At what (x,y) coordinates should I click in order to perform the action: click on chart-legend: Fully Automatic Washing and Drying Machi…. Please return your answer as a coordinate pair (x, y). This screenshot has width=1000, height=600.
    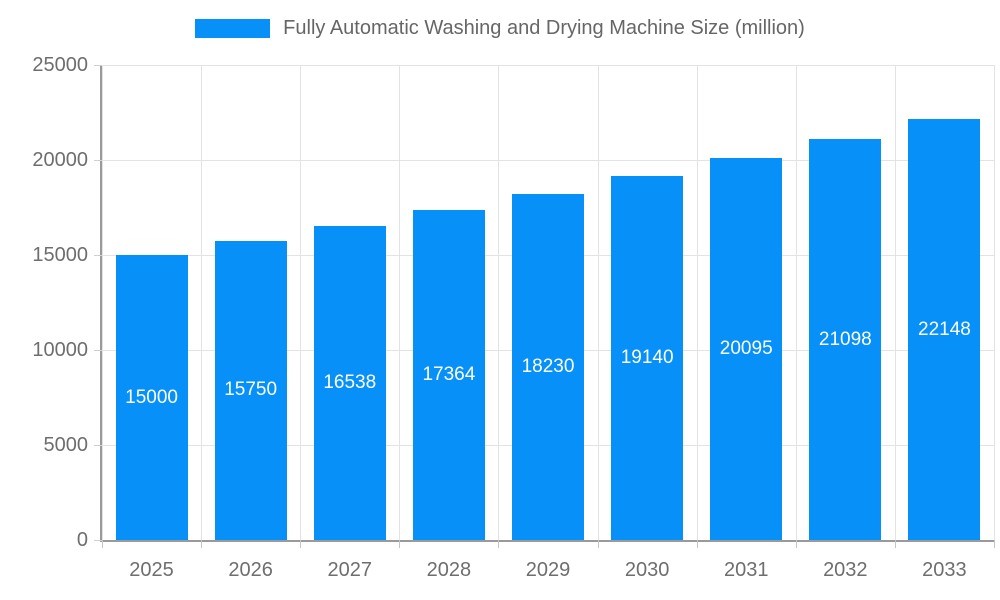
    Looking at the image, I should click on (500, 28).